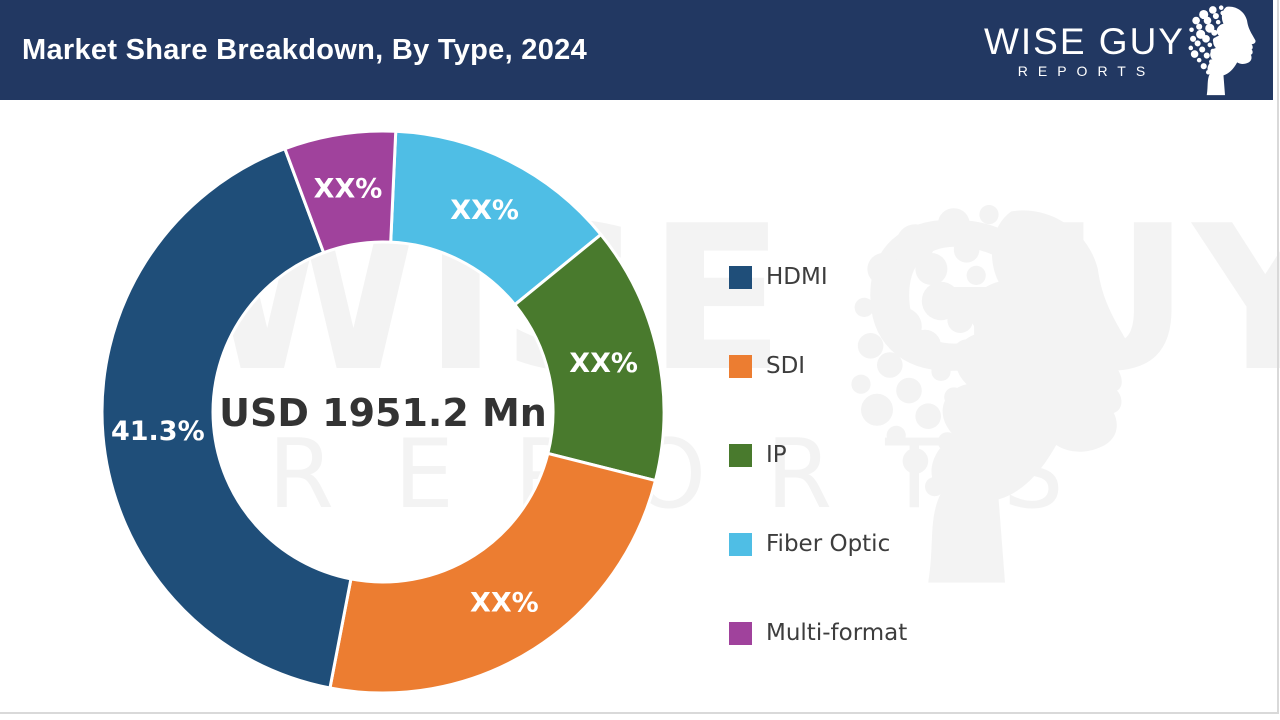 This screenshot has height=720, width=1280. What do you see at coordinates (1222, 50) in the screenshot?
I see `brand-head-icon` at bounding box center [1222, 50].